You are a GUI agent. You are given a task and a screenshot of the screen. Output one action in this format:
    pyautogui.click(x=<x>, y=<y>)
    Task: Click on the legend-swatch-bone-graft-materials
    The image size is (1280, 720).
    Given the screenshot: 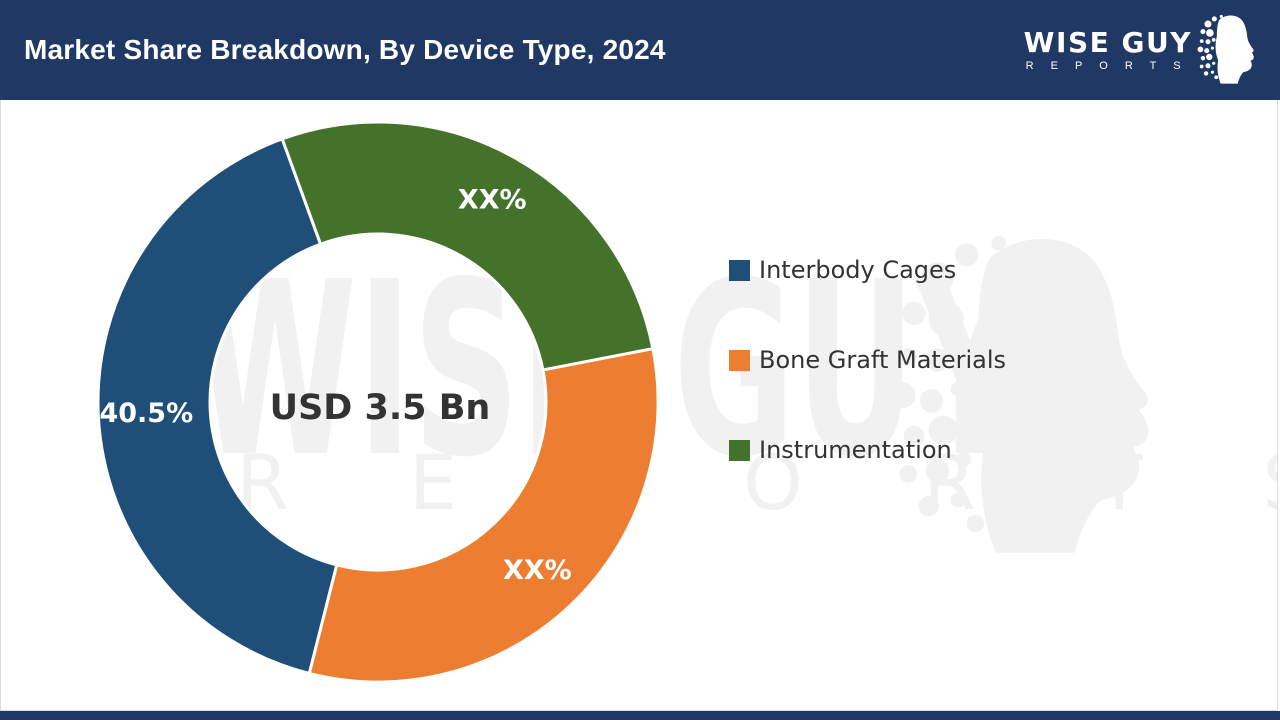 What is the action you would take?
    pyautogui.click(x=739, y=360)
    